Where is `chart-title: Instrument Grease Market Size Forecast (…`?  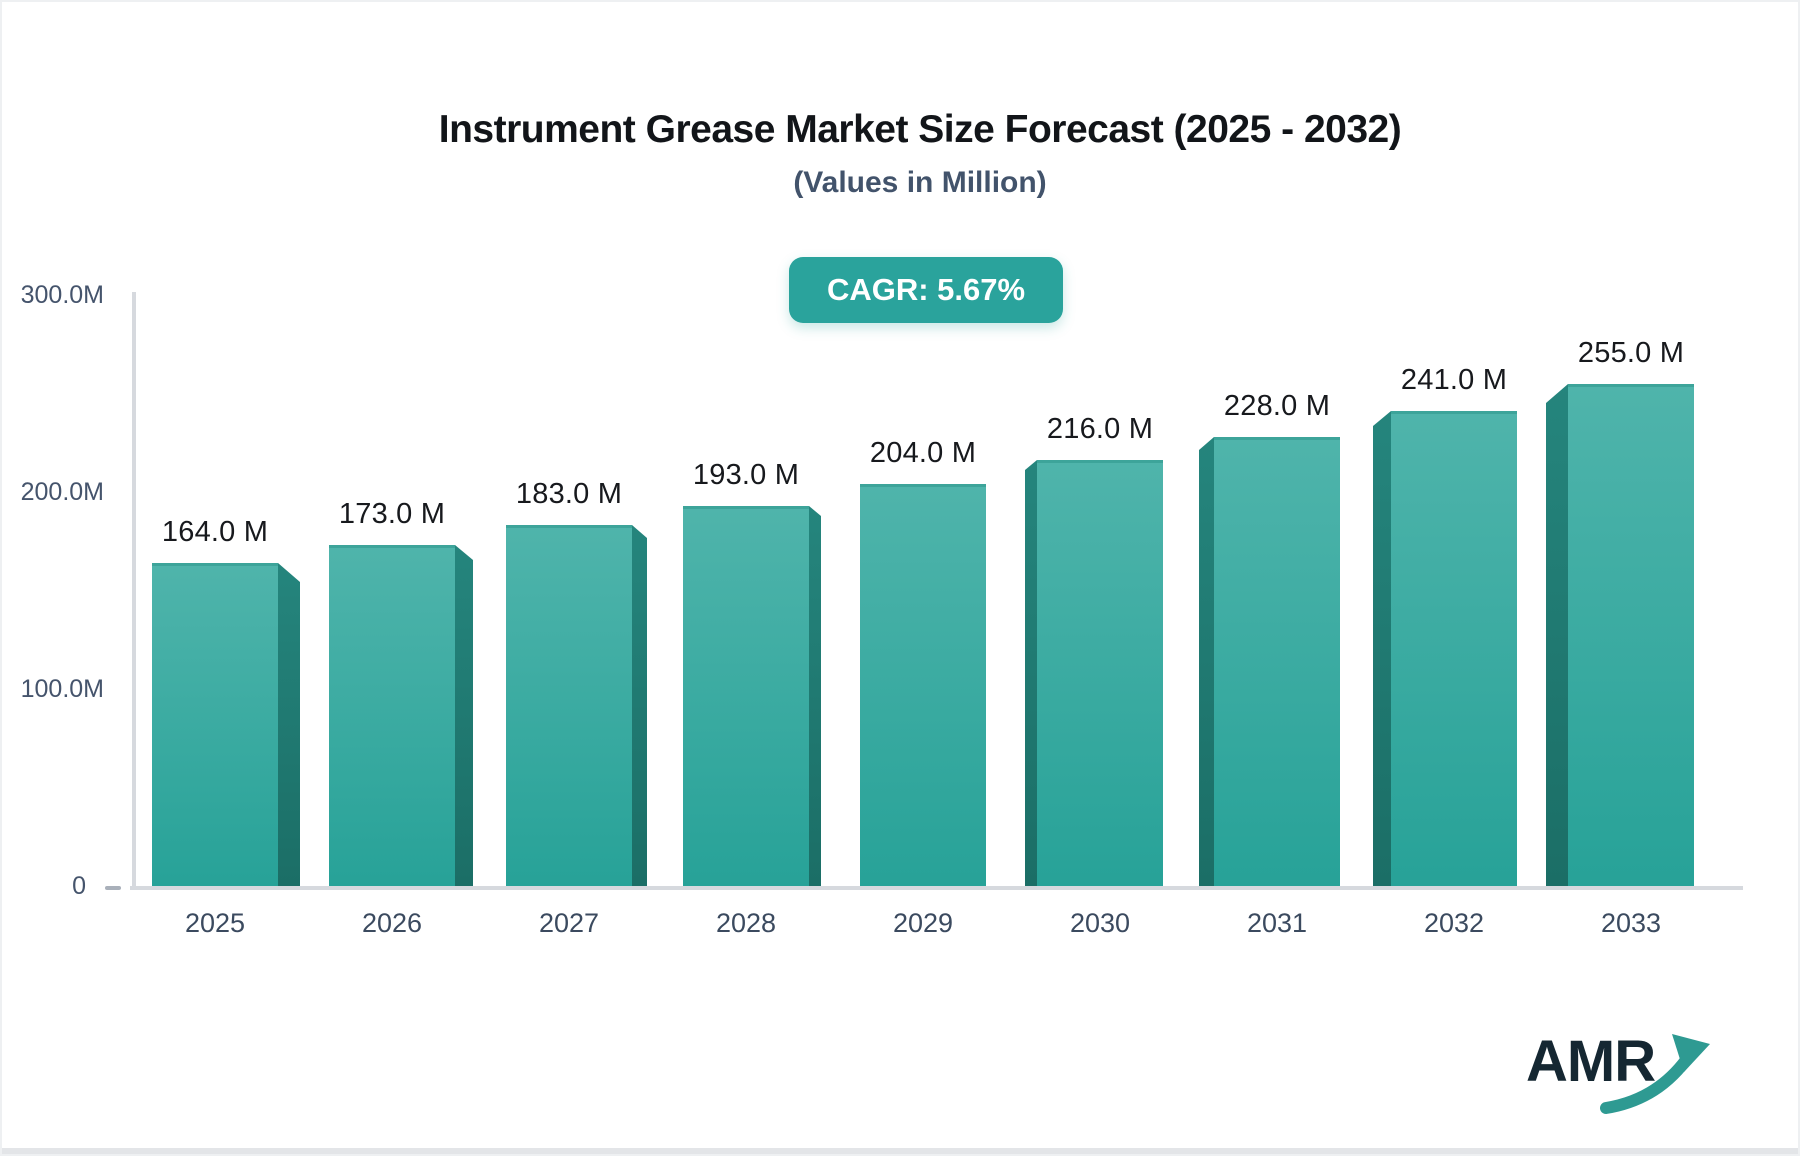 chart-title: Instrument Grease Market Size Forecast (… is located at coordinates (920, 129).